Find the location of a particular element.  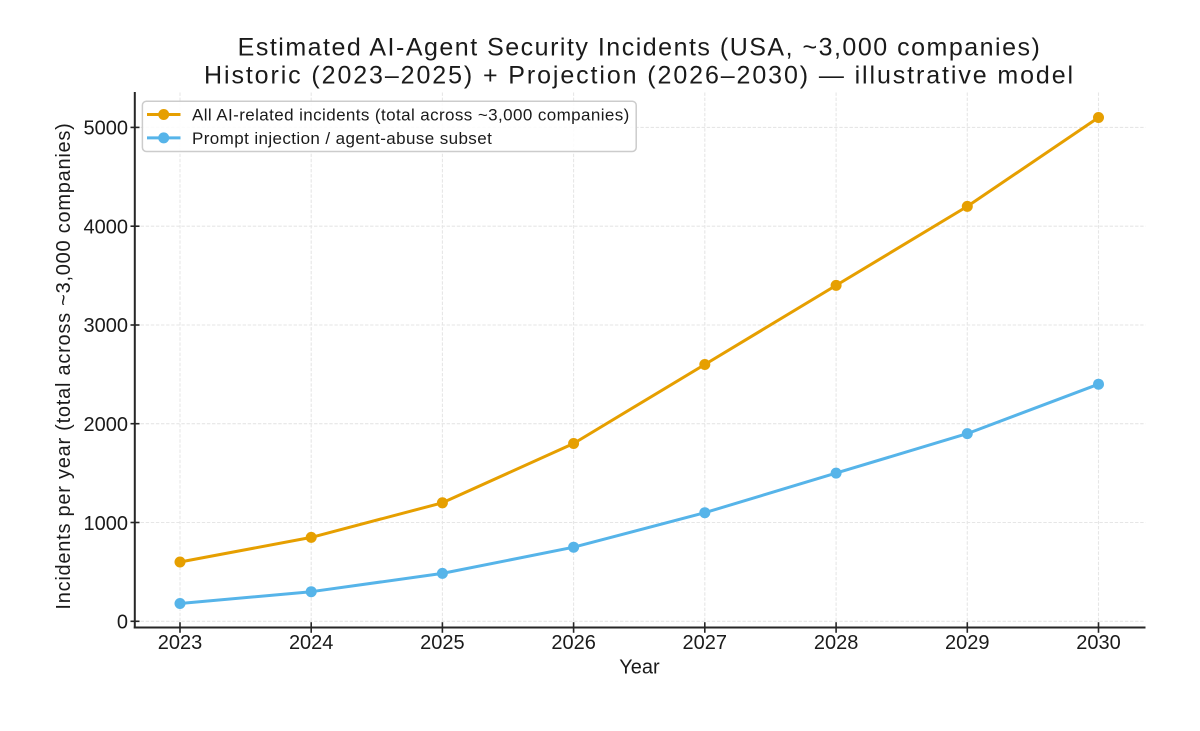

svg-text: 0 is located at coordinates (122, 623).